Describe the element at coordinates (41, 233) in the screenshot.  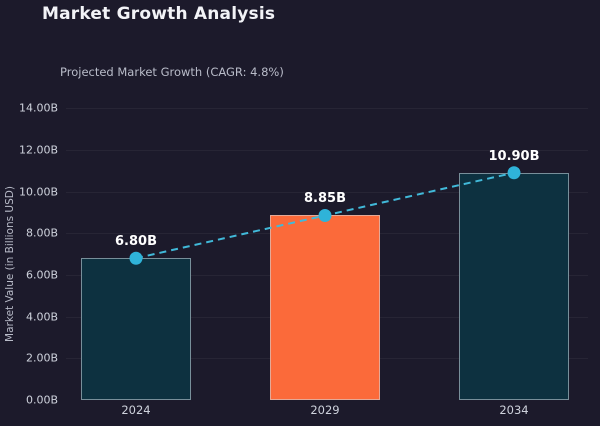
I see `y-tick-label: 8.00B` at that location.